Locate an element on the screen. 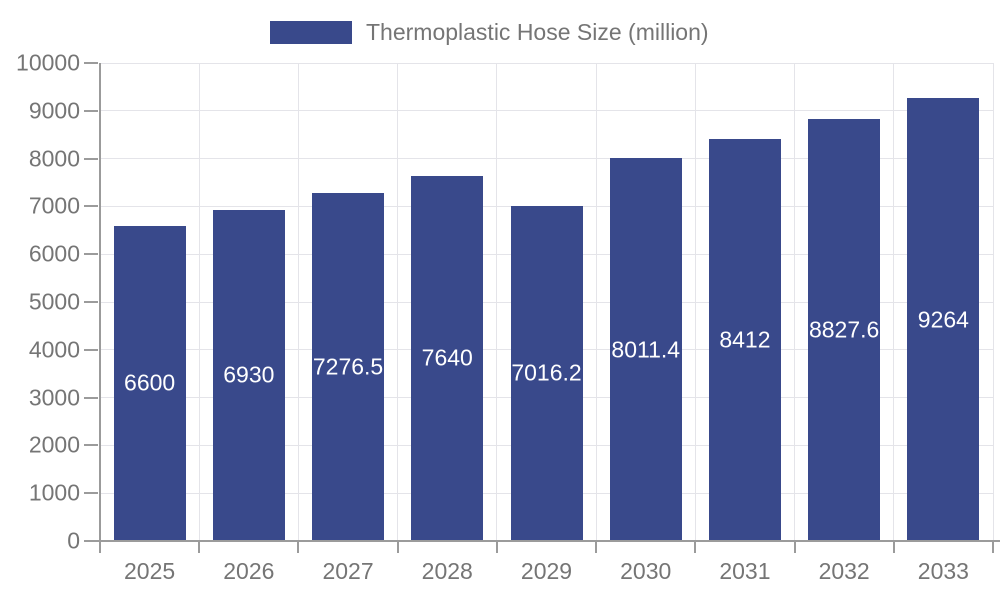 The width and height of the screenshot is (1000, 600). bar-2030: 8011.4 is located at coordinates (645, 349).